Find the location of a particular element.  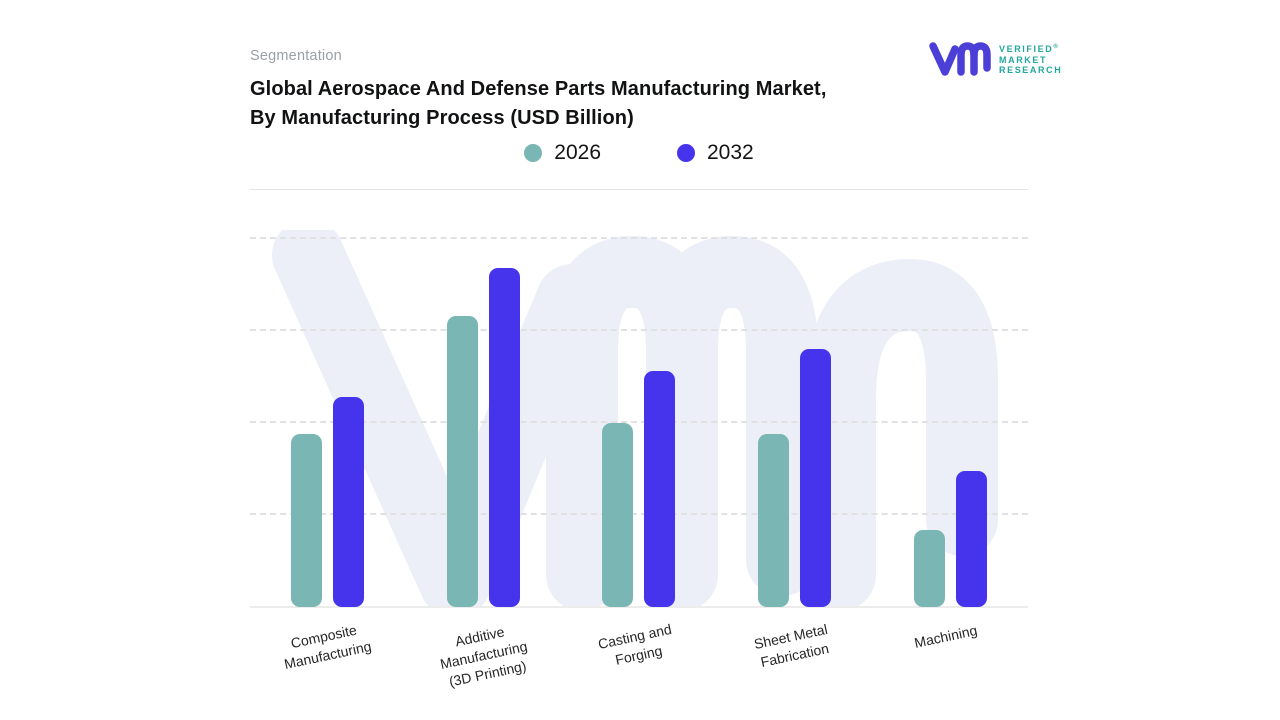

legend-item-2032: 2032 is located at coordinates (715, 153).